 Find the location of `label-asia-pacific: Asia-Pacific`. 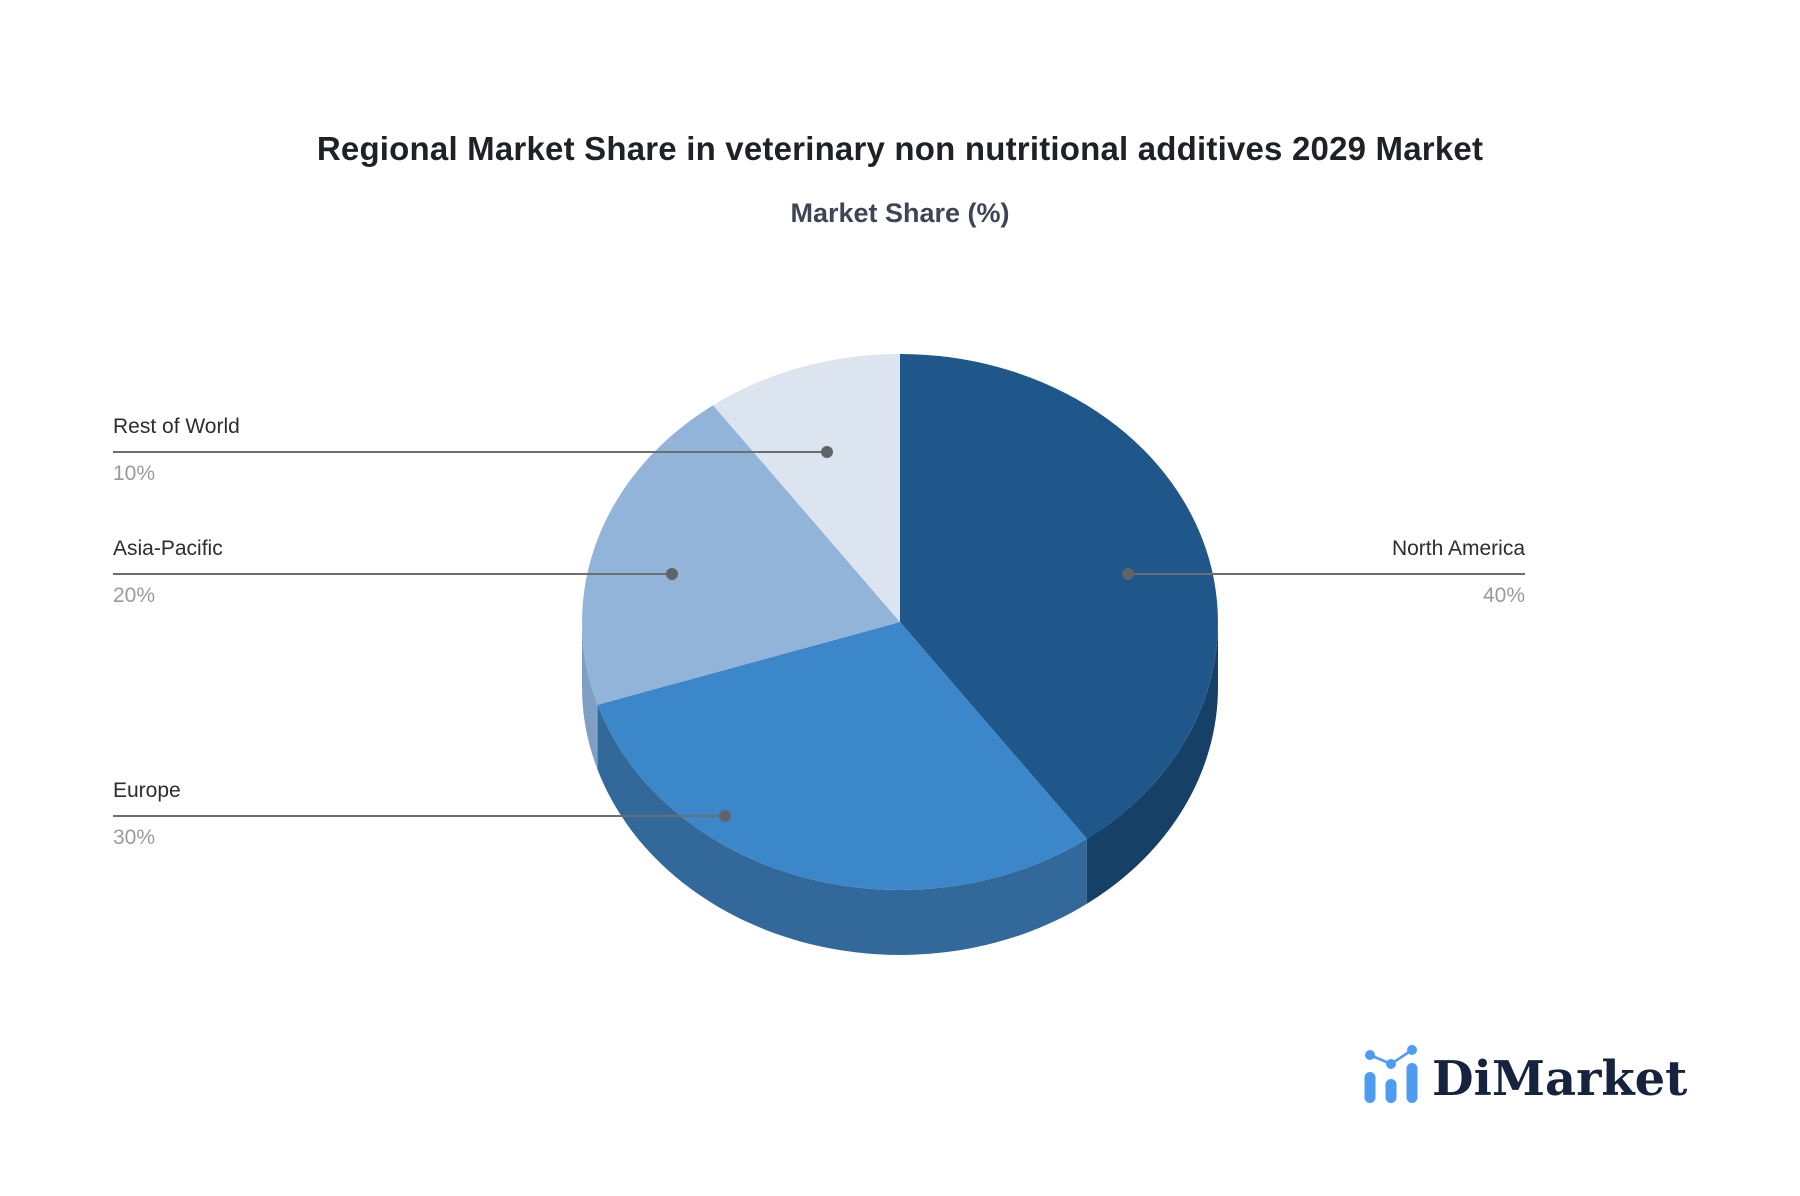

label-asia-pacific: Asia-Pacific is located at coordinates (168, 549).